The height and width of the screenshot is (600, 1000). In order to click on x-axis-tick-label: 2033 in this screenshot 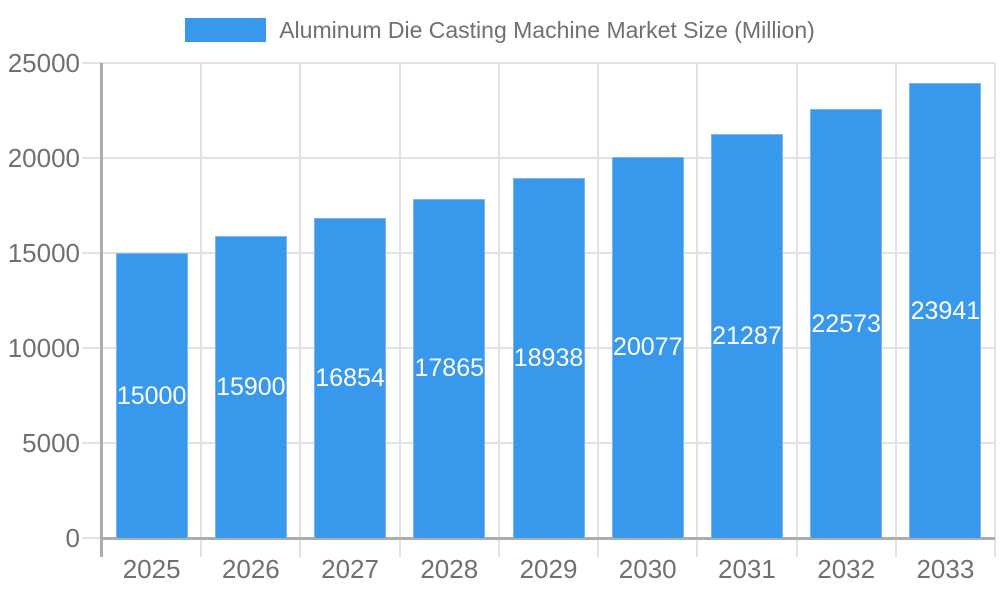, I will do `click(945, 569)`.